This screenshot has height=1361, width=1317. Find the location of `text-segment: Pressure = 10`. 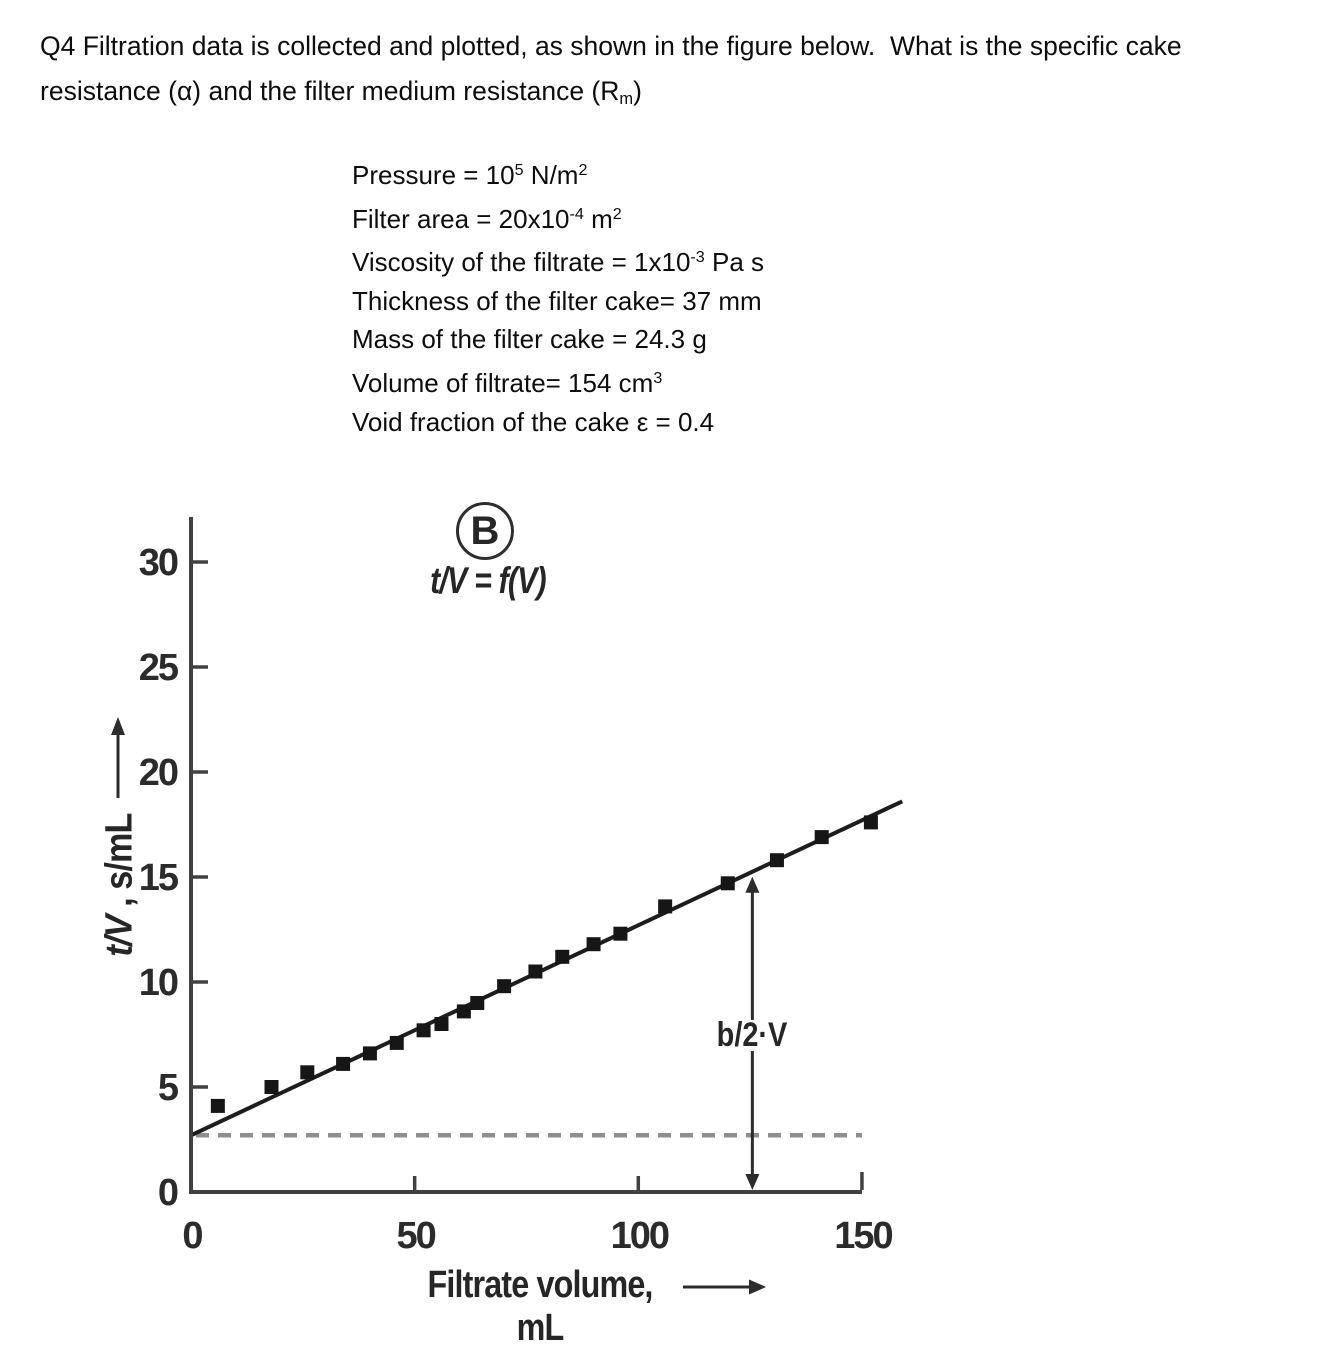

text-segment: Pressure = 10 is located at coordinates (433, 174).